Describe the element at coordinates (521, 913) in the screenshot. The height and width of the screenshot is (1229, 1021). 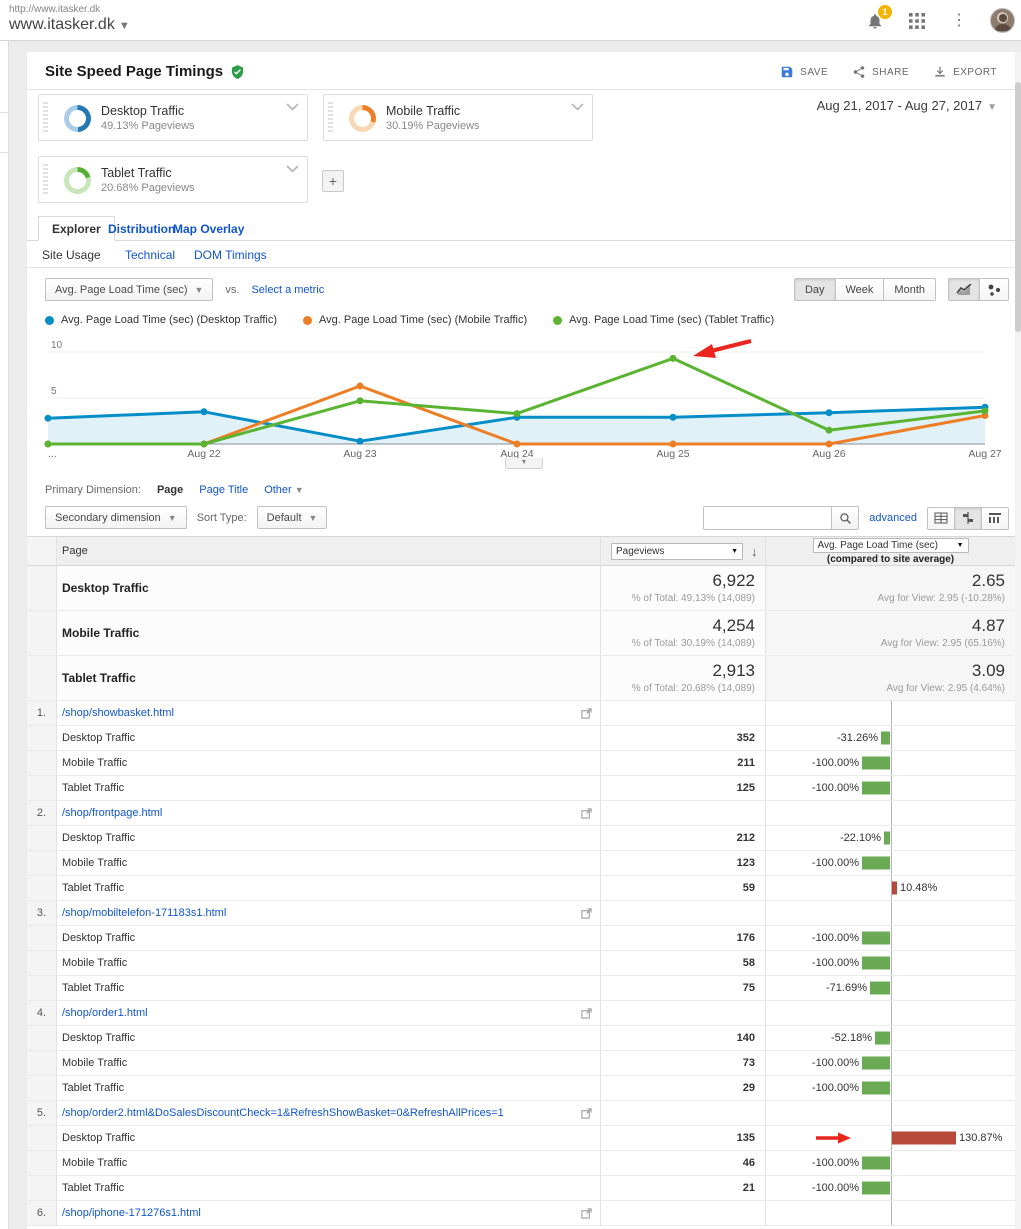
I see `page-url-row: 3. /shop/mobiltelefon-171183s1.html` at that location.